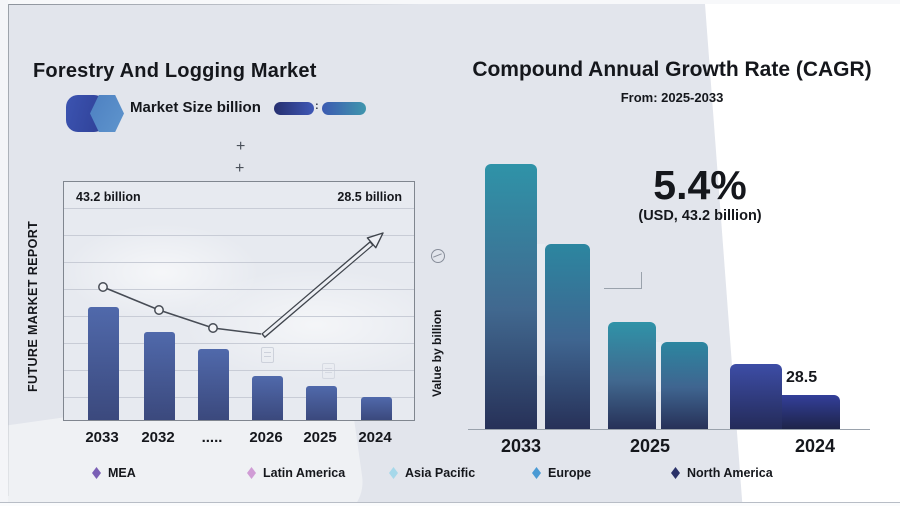 The image size is (900, 506). What do you see at coordinates (811, 412) in the screenshot?
I see `cagr-bar-secondary-2024` at bounding box center [811, 412].